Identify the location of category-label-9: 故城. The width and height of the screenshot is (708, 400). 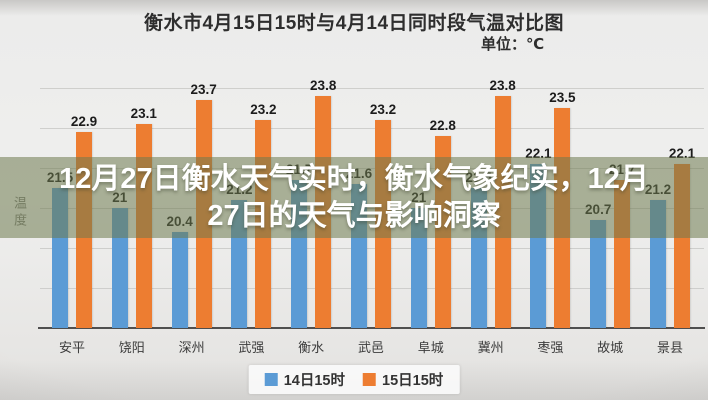
(610, 347).